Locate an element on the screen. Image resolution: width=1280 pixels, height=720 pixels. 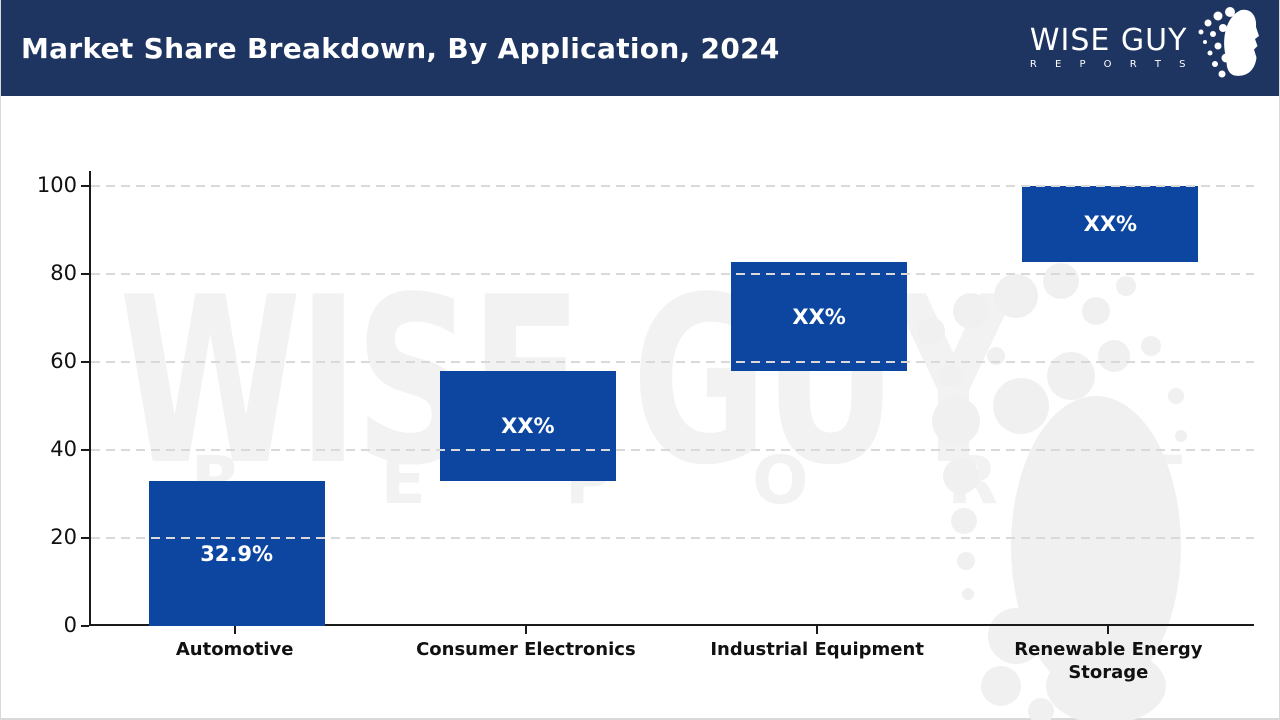
brand-logo: WISE GUY R E P O R T S is located at coordinates (1144, 48).